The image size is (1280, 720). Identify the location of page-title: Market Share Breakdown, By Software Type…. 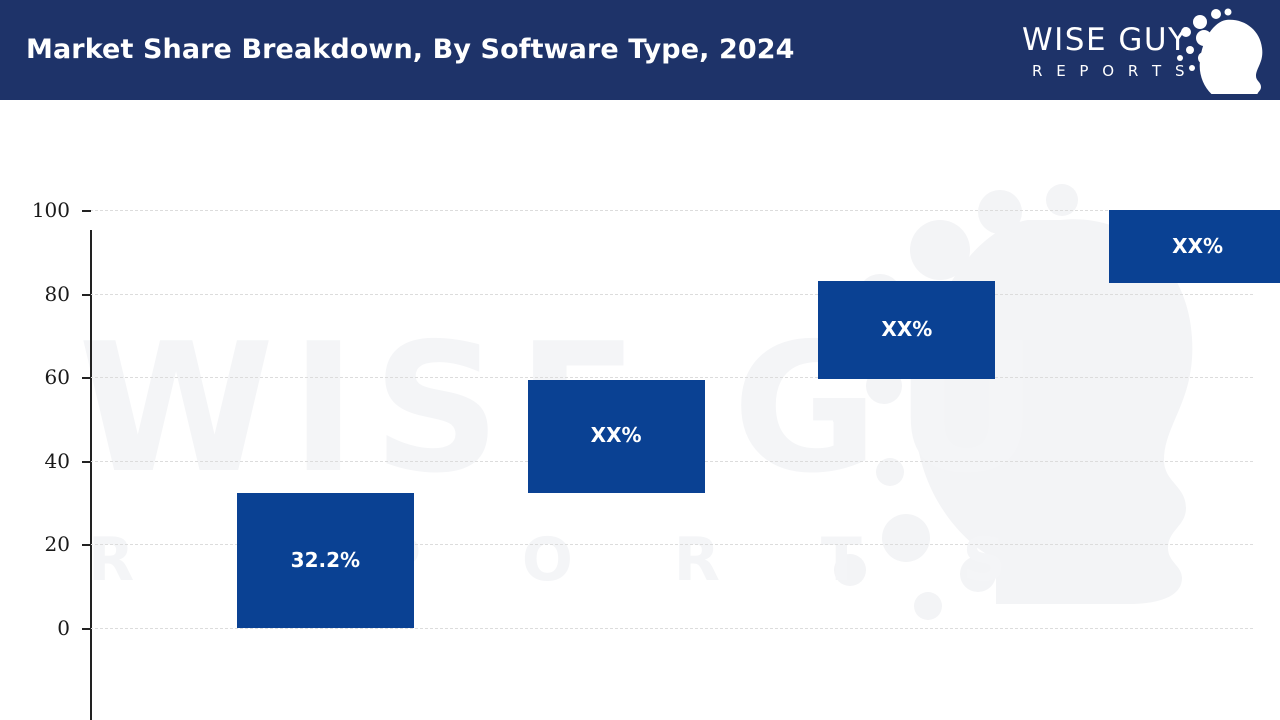
(410, 49).